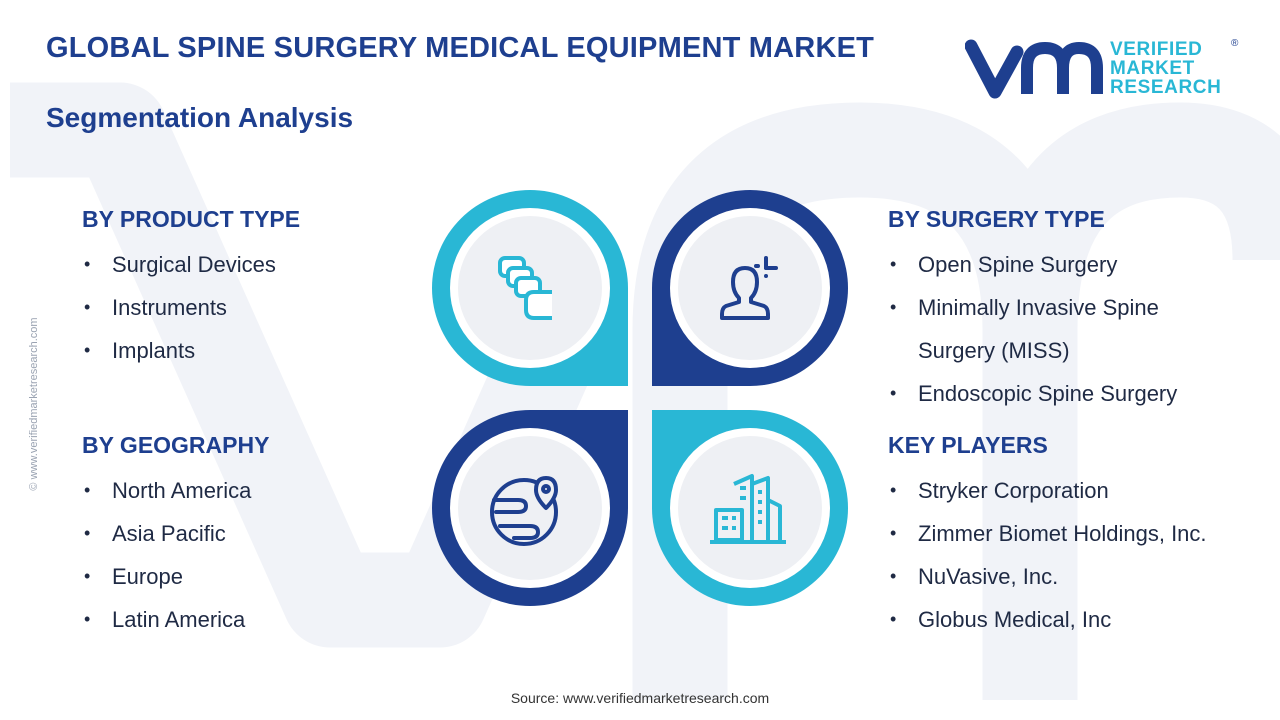 This screenshot has width=1280, height=720. I want to click on vmr-logo: VERIFIED MARKET RESEARCH ®, so click(1101, 70).